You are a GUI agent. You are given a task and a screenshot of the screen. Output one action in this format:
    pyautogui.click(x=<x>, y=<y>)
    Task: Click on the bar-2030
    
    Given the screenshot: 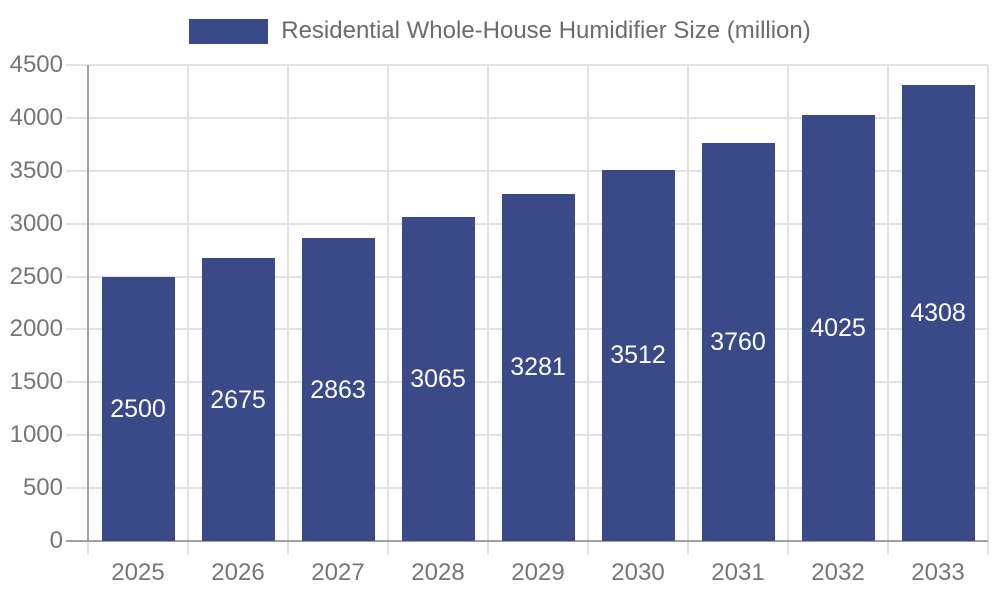 What is the action you would take?
    pyautogui.click(x=638, y=355)
    